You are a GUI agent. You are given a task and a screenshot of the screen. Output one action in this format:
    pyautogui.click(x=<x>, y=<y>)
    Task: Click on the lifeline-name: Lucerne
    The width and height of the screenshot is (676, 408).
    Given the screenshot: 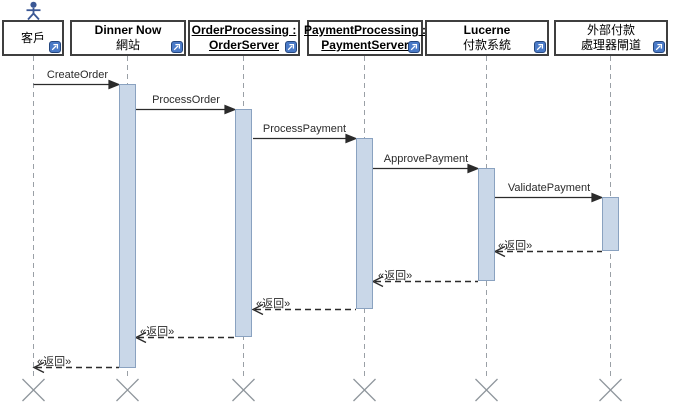 What is the action you would take?
    pyautogui.click(x=487, y=30)
    